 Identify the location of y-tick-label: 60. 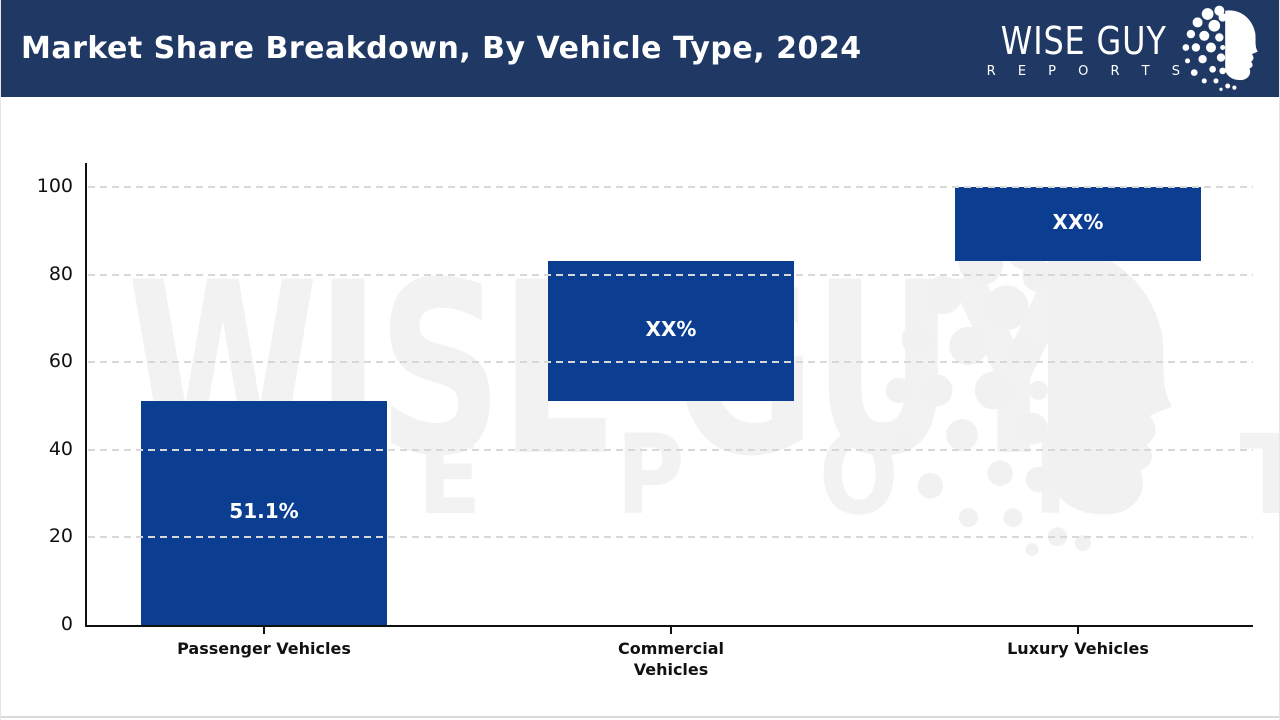
(60, 361).